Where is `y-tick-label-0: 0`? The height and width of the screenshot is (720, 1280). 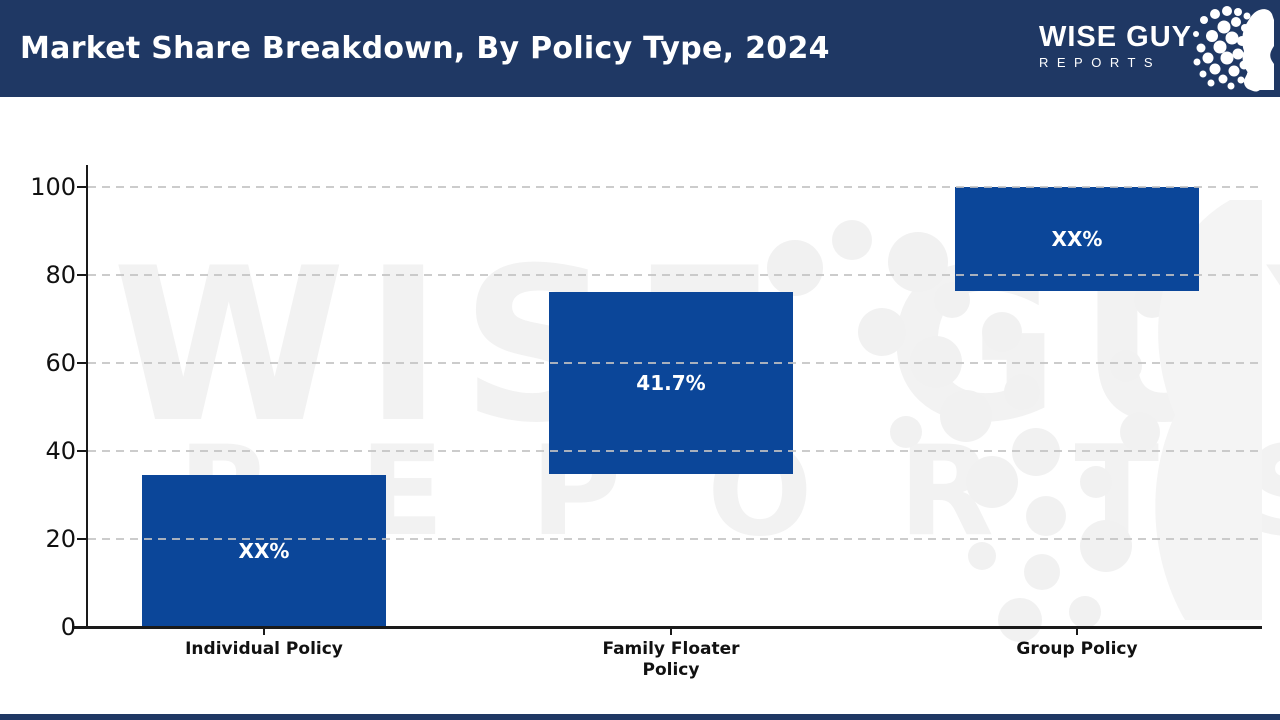
y-tick-label-0: 0 is located at coordinates (68, 627).